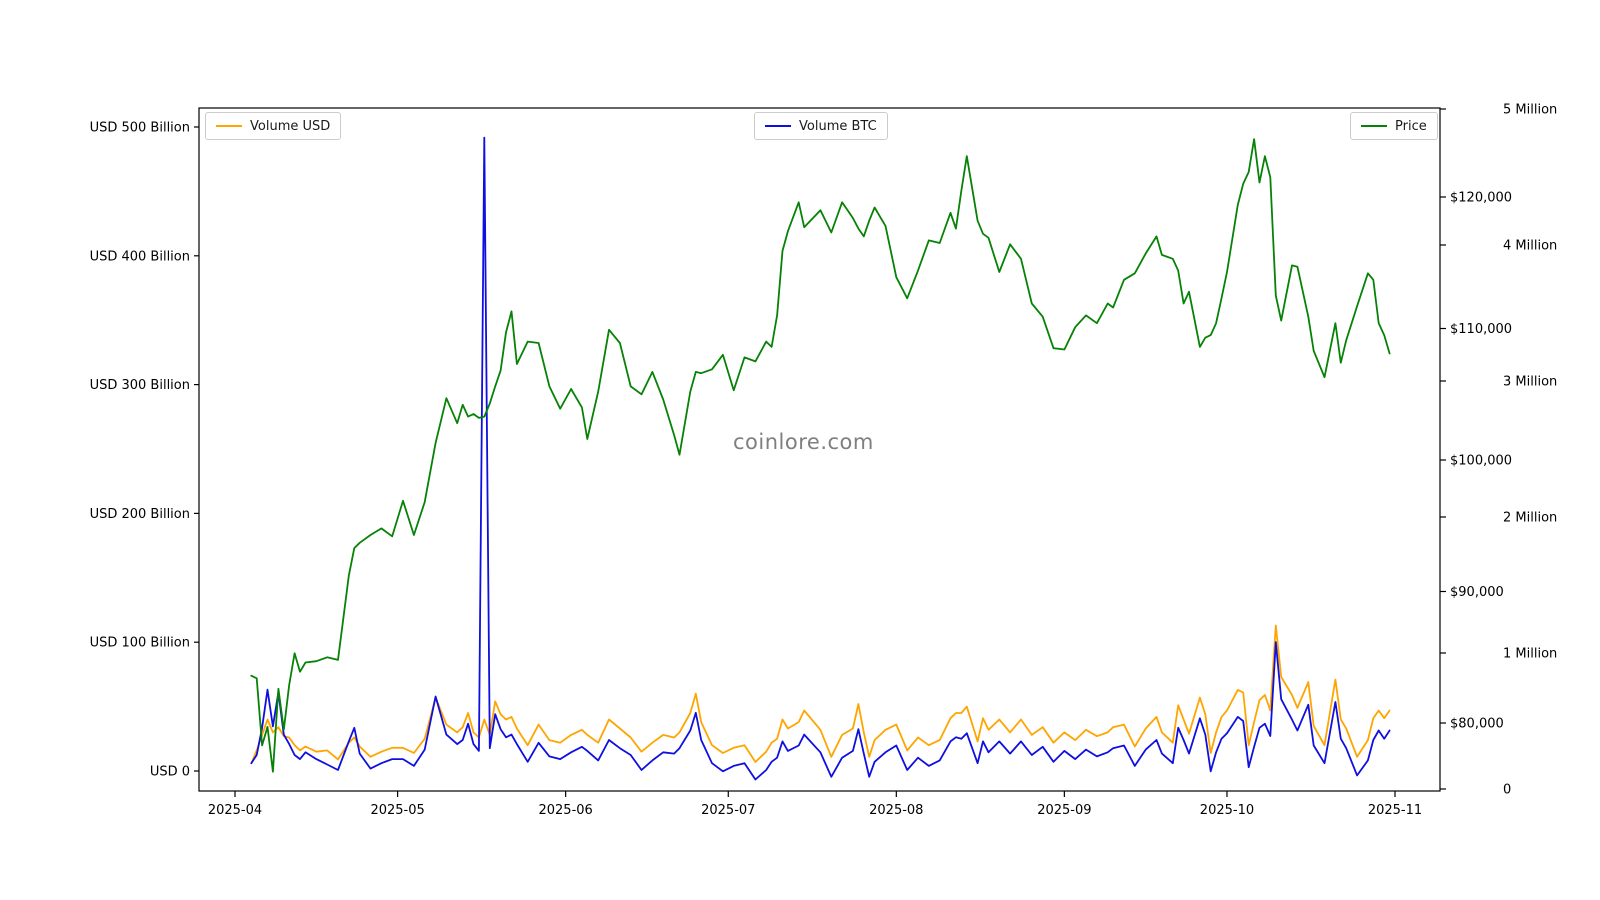 The image size is (1600, 900). I want to click on svg-text: 2025-06, so click(565, 810).